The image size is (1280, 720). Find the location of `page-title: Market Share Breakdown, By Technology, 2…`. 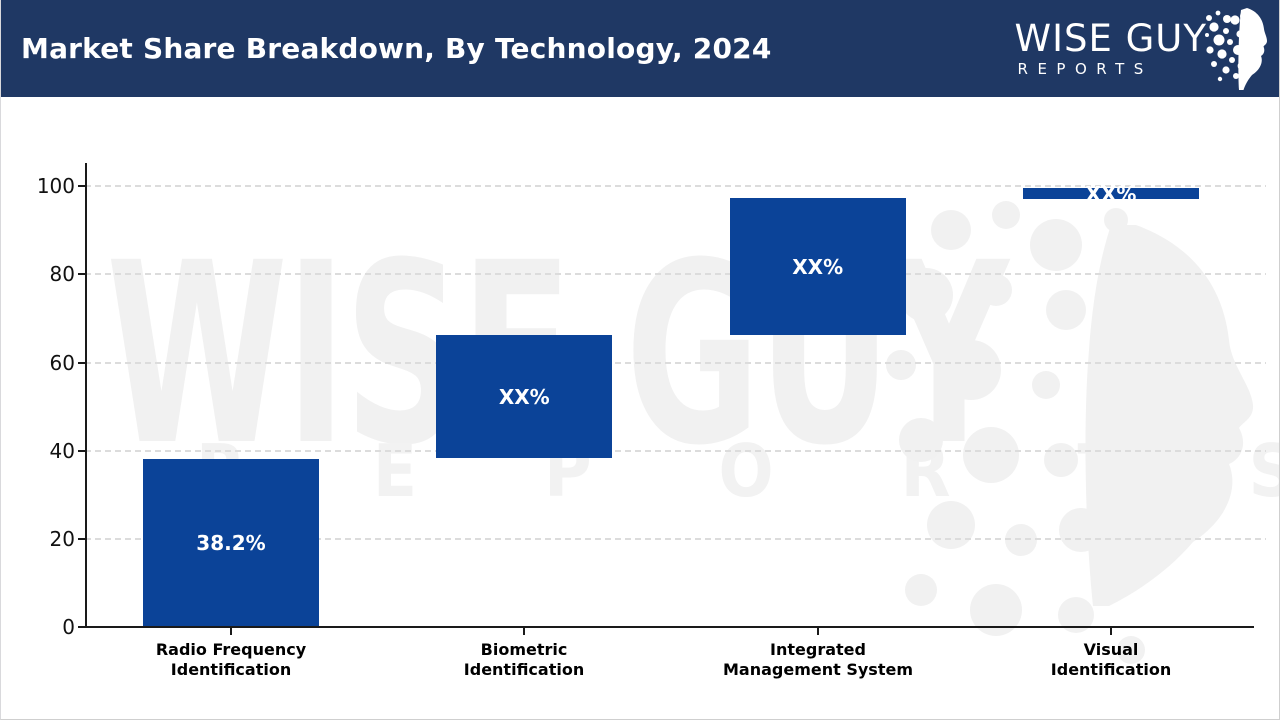

page-title: Market Share Breakdown, By Technology, 2… is located at coordinates (396, 48).